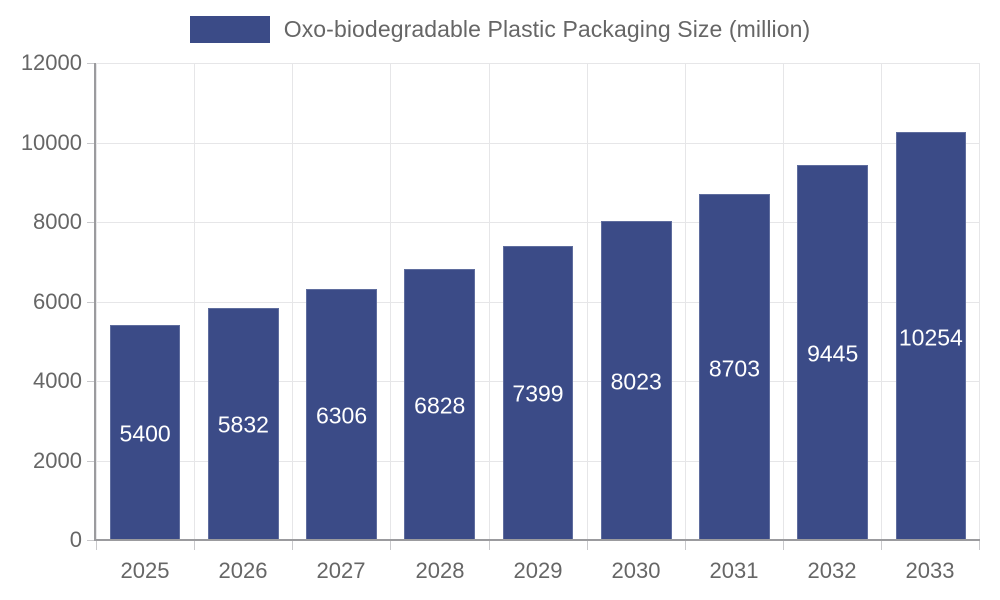 This screenshot has height=600, width=1000. I want to click on x-tick-label-2030: 2030, so click(636, 570).